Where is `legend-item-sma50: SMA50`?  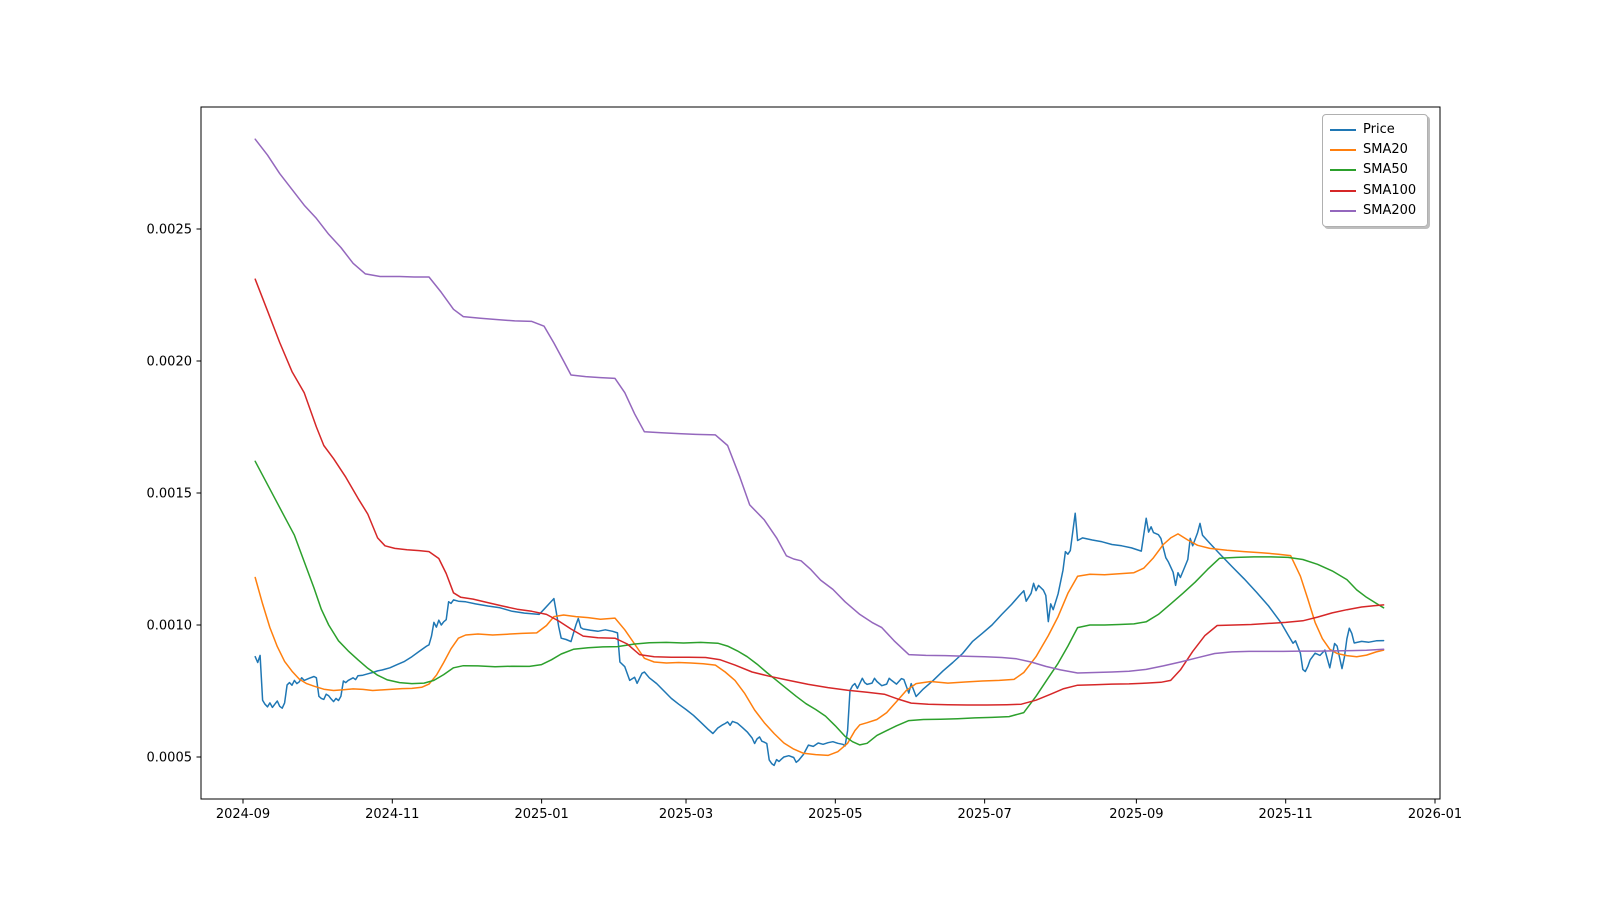 legend-item-sma50: SMA50 is located at coordinates (1375, 170).